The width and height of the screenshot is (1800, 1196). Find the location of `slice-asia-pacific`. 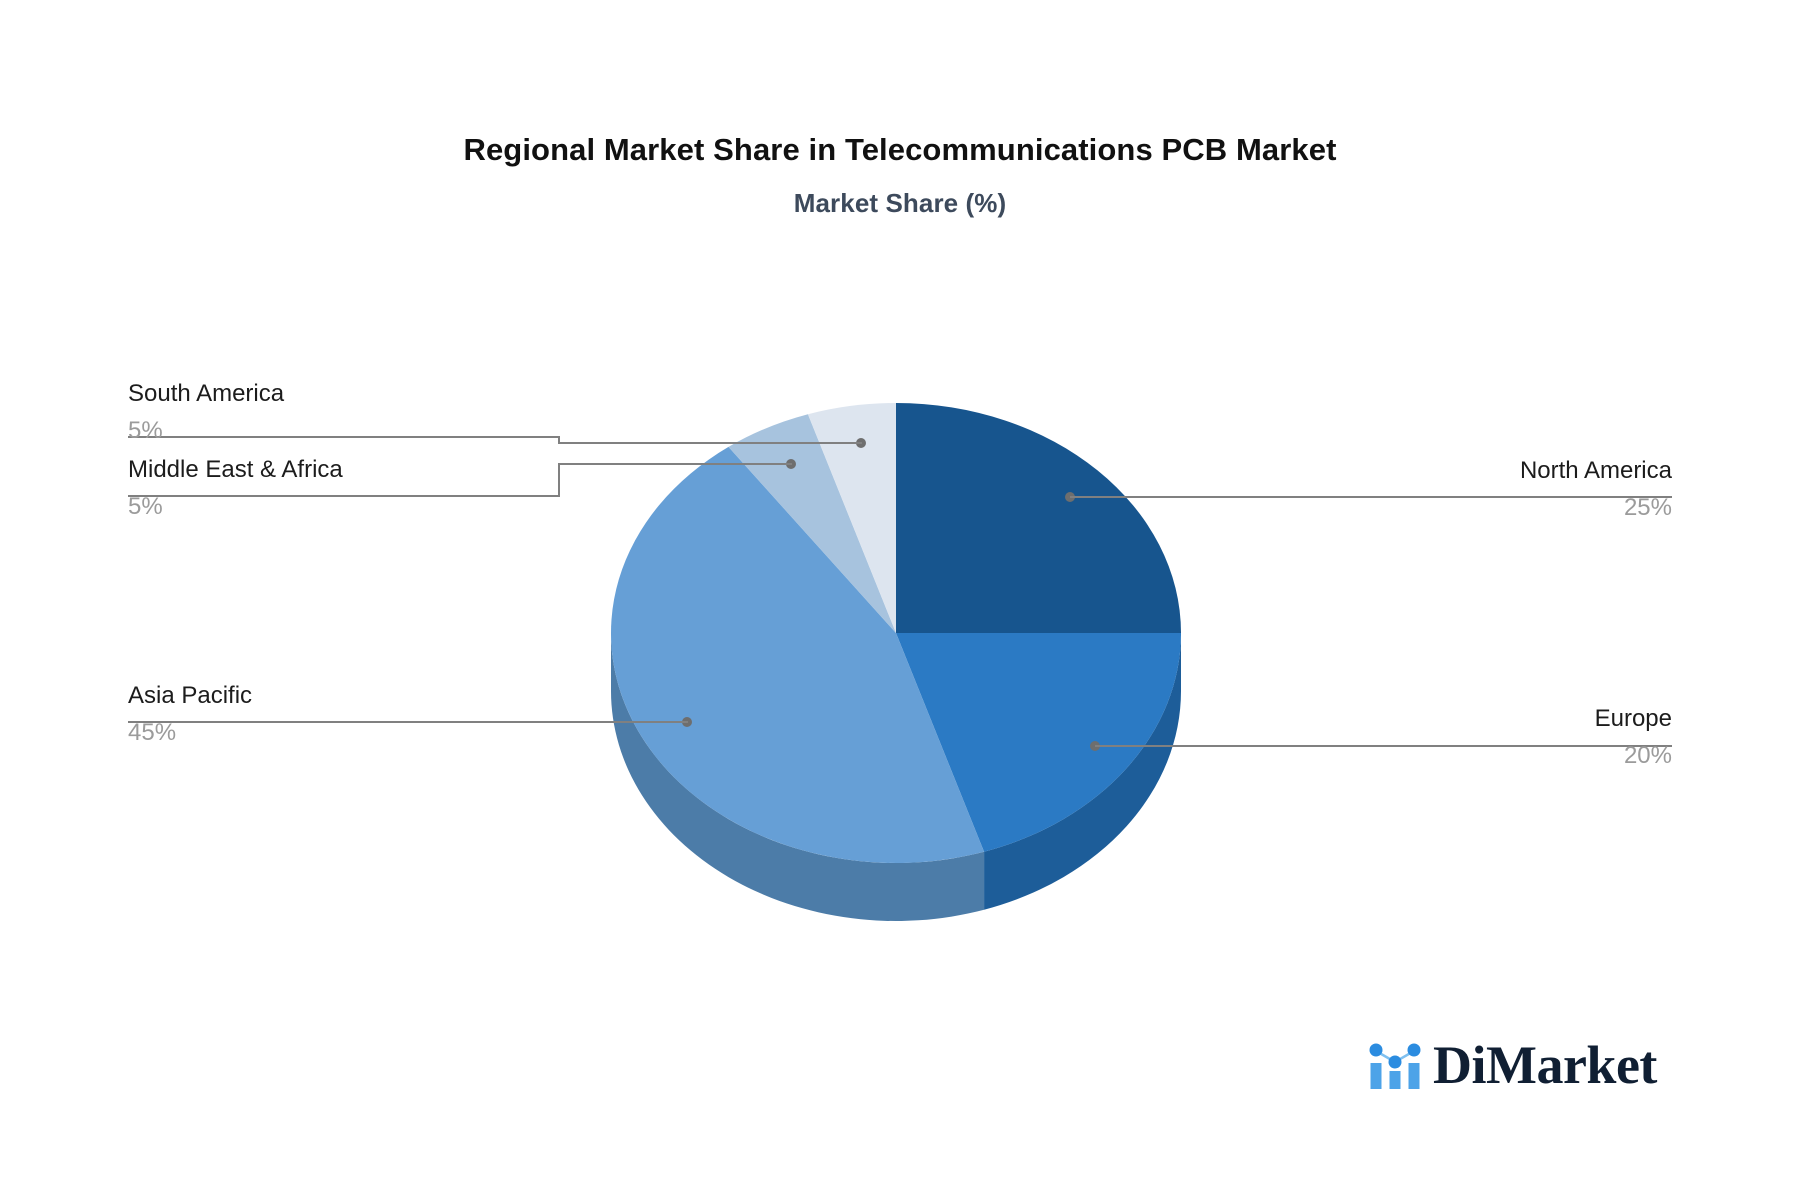

slice-asia-pacific is located at coordinates (797, 654).